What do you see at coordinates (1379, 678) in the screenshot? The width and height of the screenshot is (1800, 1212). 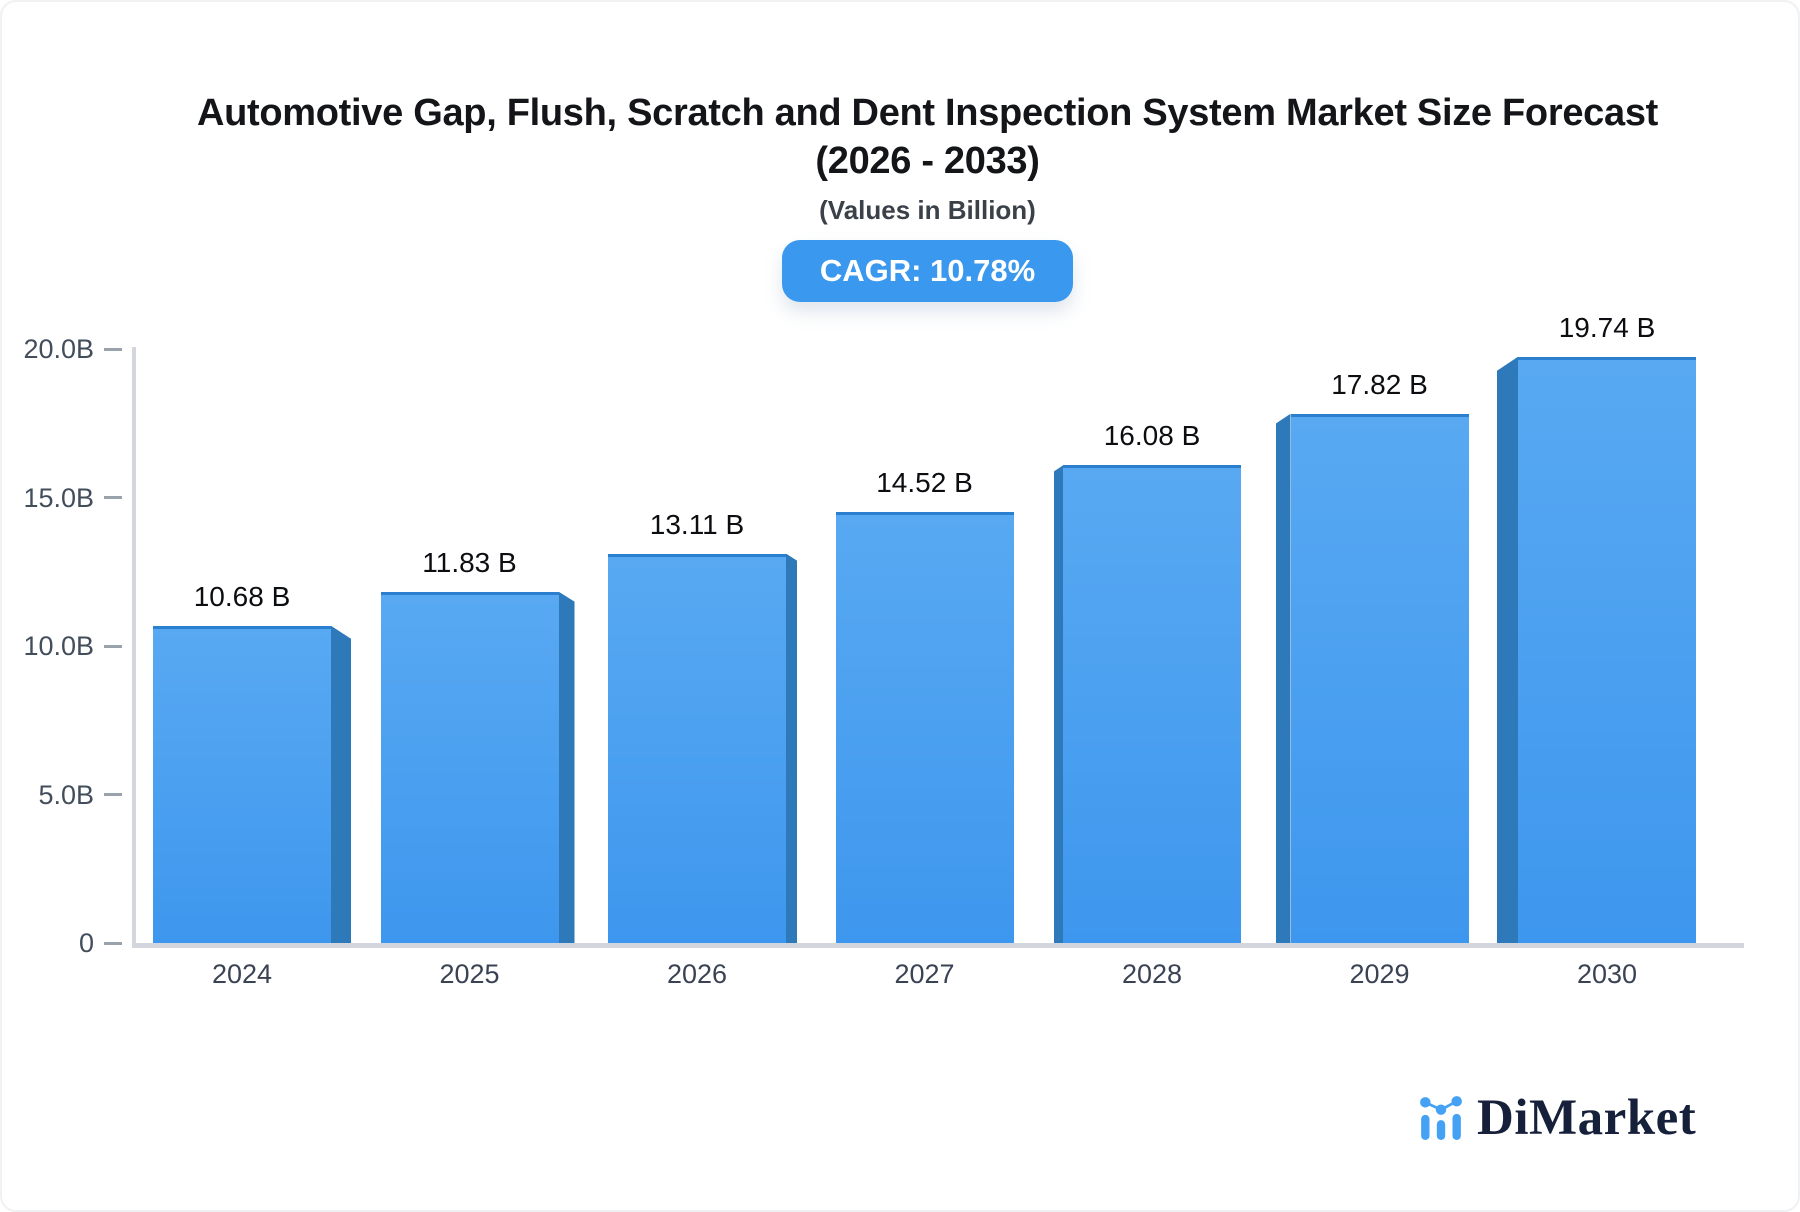 I see `bar-2029` at bounding box center [1379, 678].